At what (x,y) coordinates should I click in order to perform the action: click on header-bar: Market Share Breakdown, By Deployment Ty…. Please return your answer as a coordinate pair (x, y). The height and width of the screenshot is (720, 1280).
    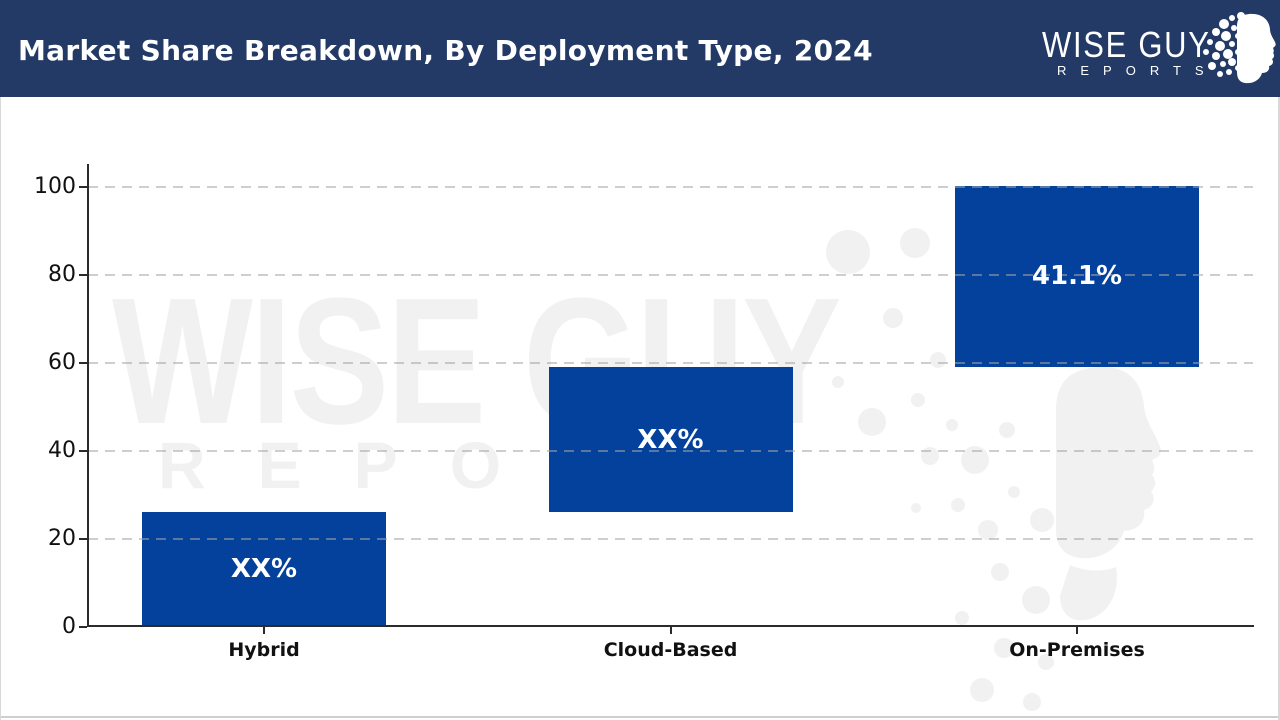
    Looking at the image, I should click on (640, 48).